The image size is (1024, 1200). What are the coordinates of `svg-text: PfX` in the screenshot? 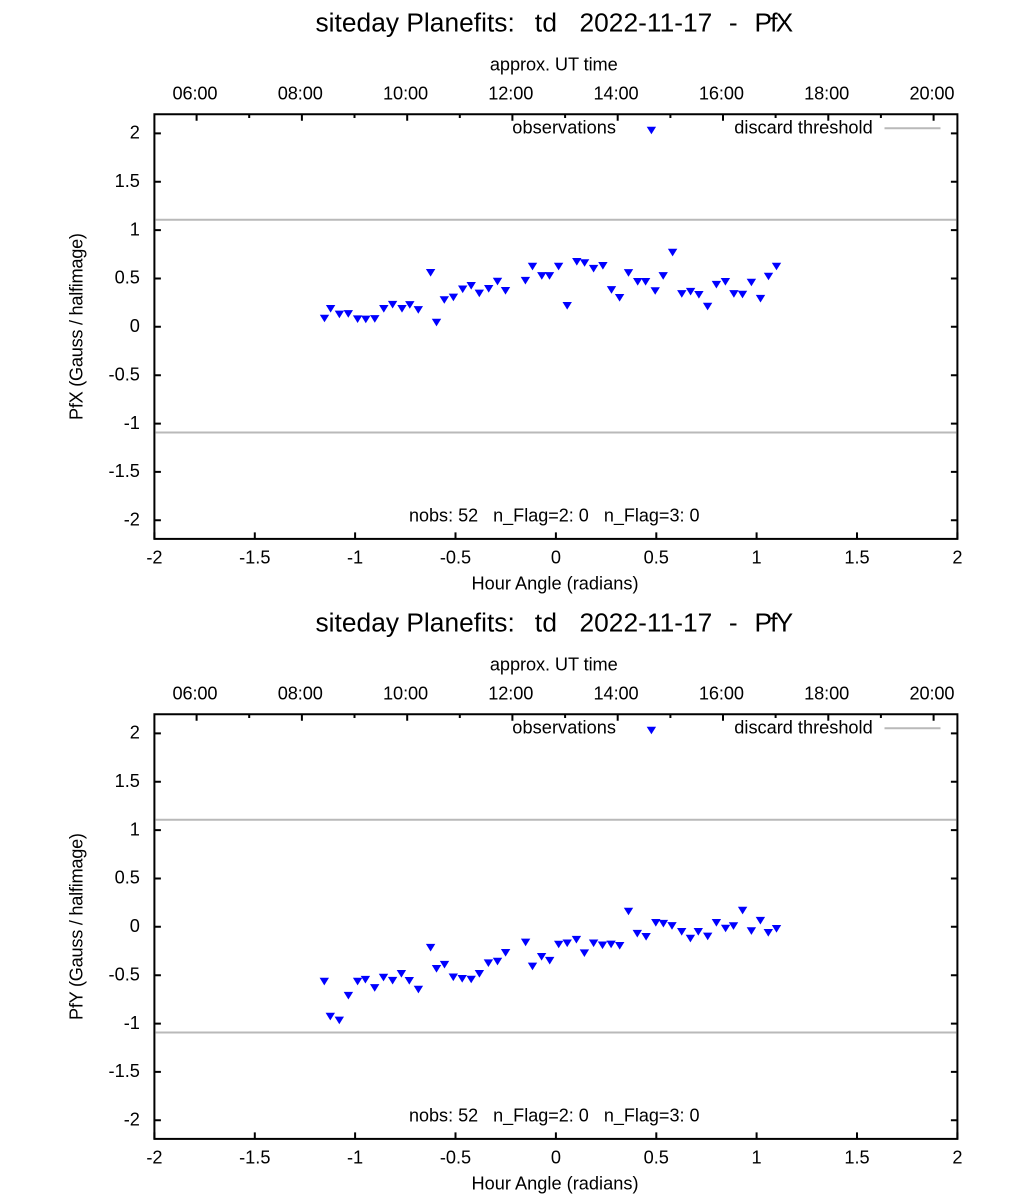 It's located at (774, 23).